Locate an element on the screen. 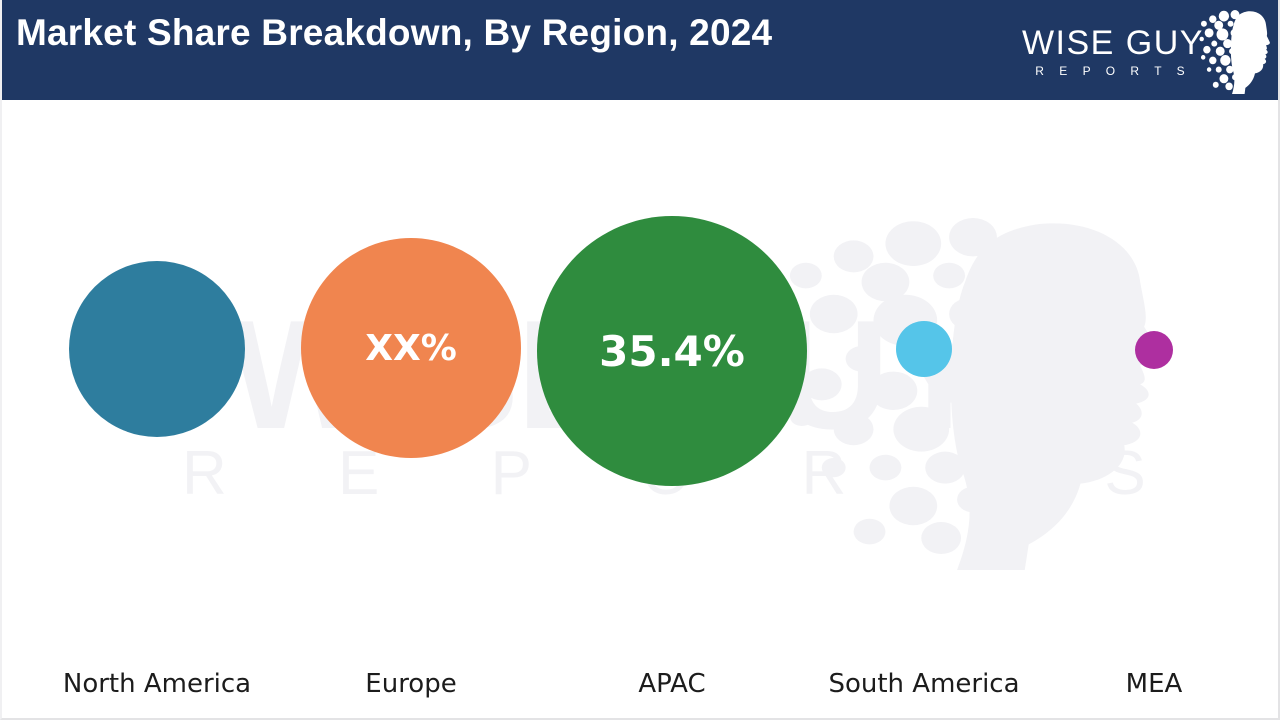 The height and width of the screenshot is (720, 1280). category-label-apac: APAC is located at coordinates (672, 684).